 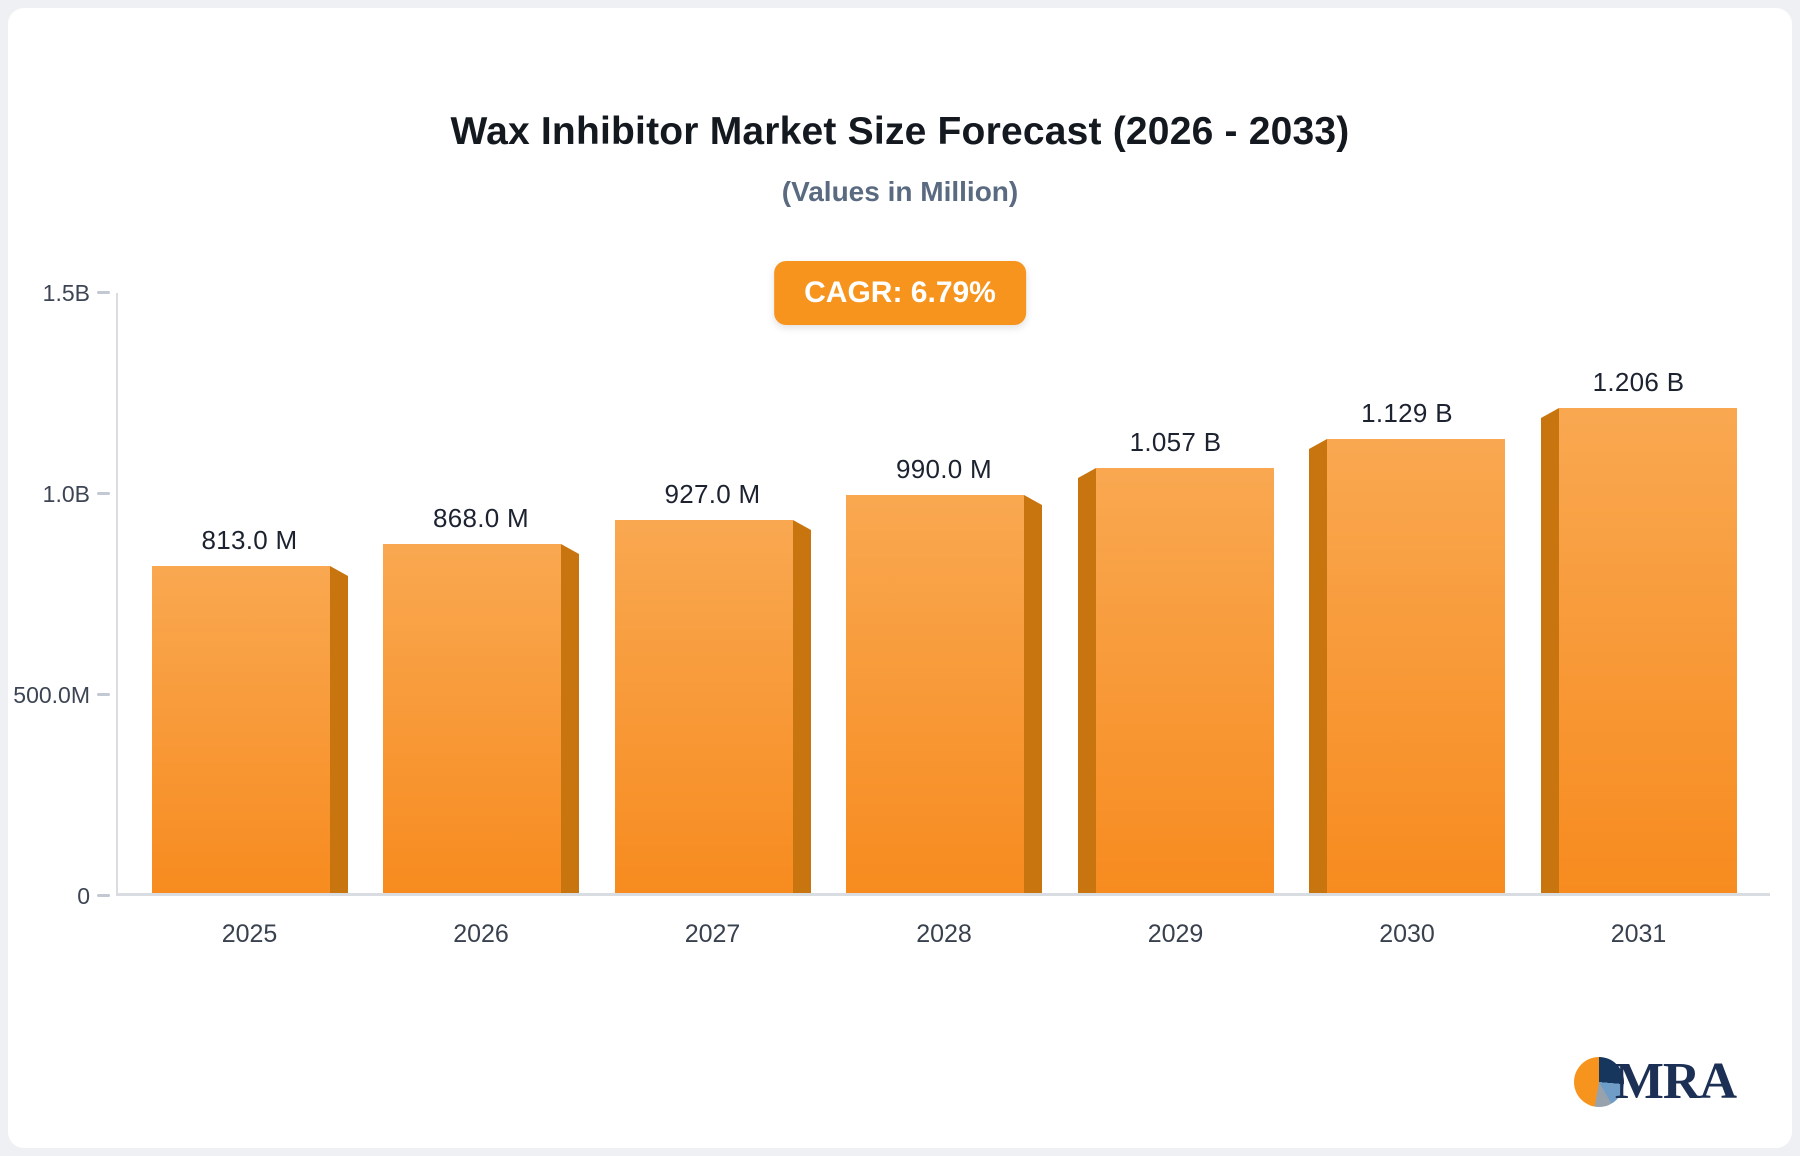 What do you see at coordinates (944, 469) in the screenshot?
I see `bar-value-label: 990.0 M` at bounding box center [944, 469].